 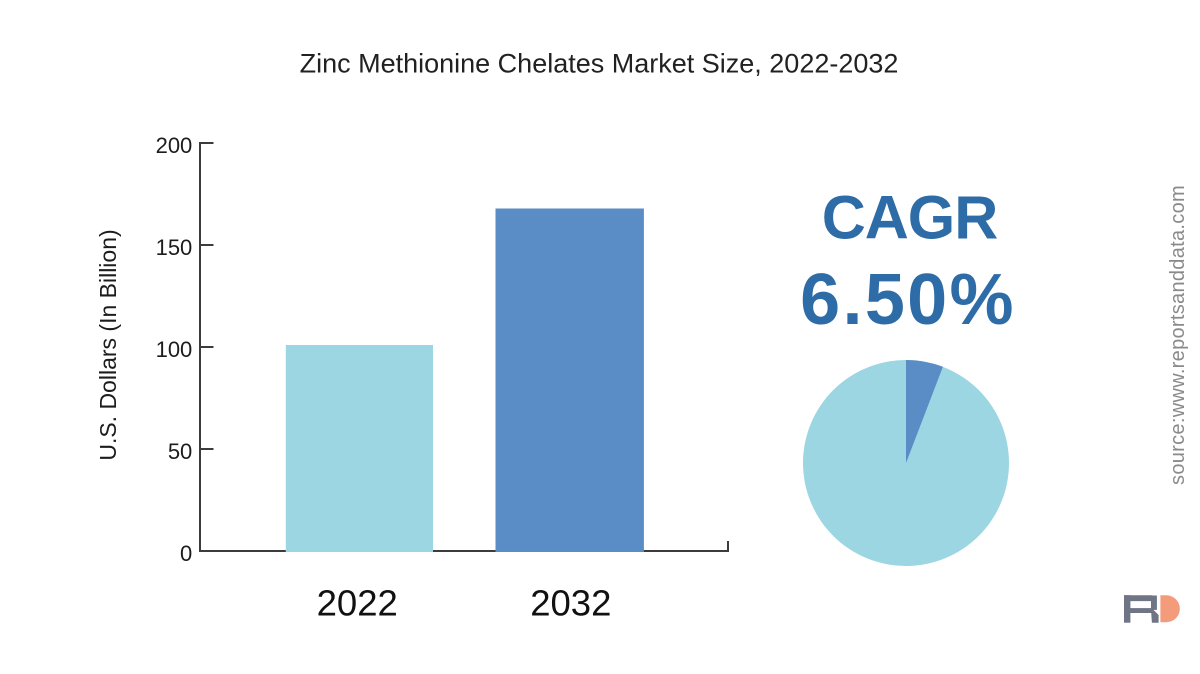 What do you see at coordinates (174, 247) in the screenshot?
I see `svg-text: 150` at bounding box center [174, 247].